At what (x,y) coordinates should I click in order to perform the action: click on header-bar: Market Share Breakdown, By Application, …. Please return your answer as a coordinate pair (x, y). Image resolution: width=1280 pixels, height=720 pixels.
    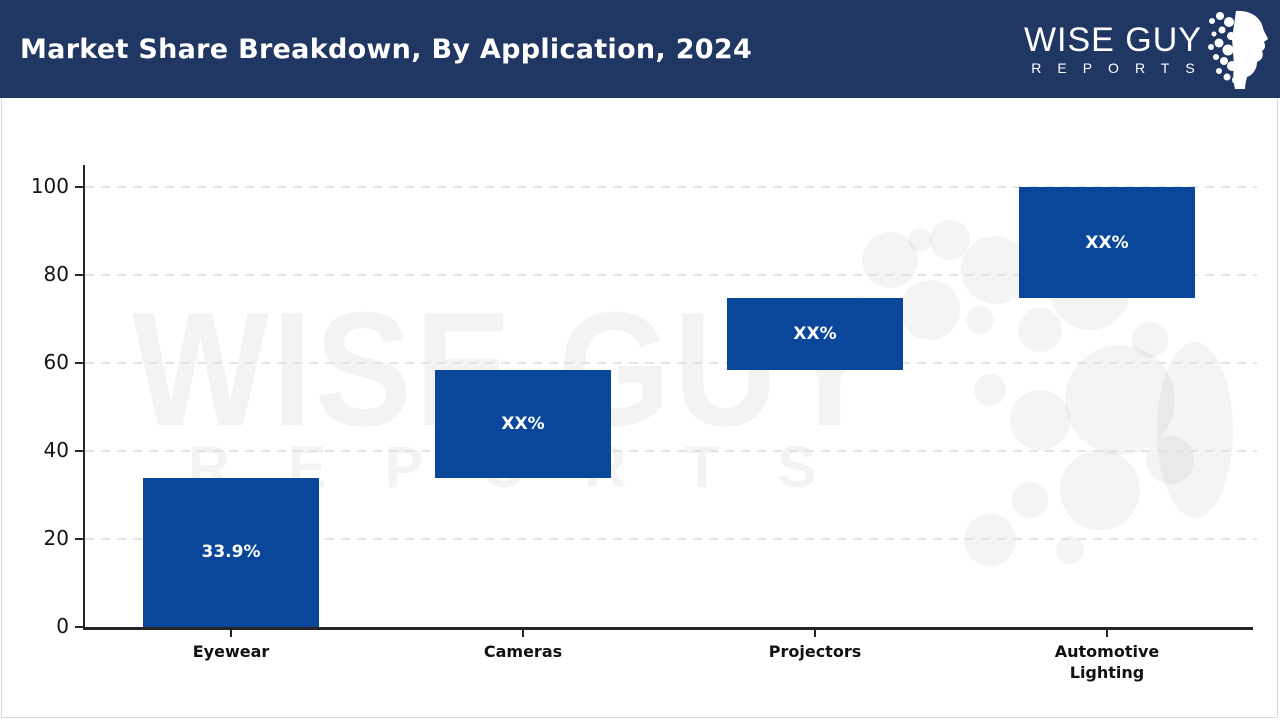
    Looking at the image, I should click on (640, 49).